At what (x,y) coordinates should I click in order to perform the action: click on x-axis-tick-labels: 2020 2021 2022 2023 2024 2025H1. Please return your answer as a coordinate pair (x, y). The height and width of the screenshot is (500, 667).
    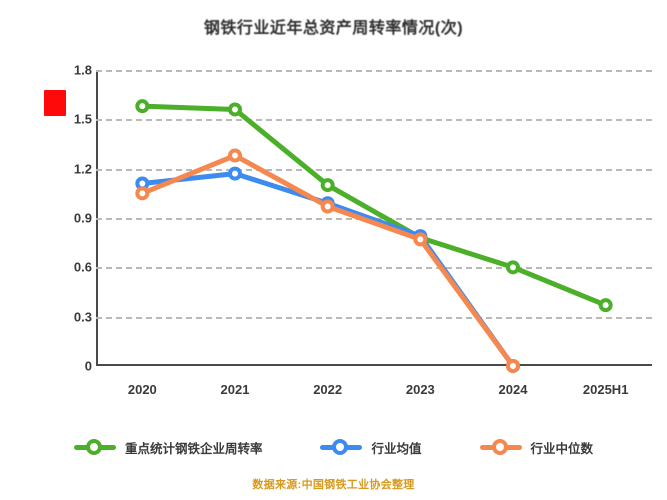
    Looking at the image, I should click on (374, 393).